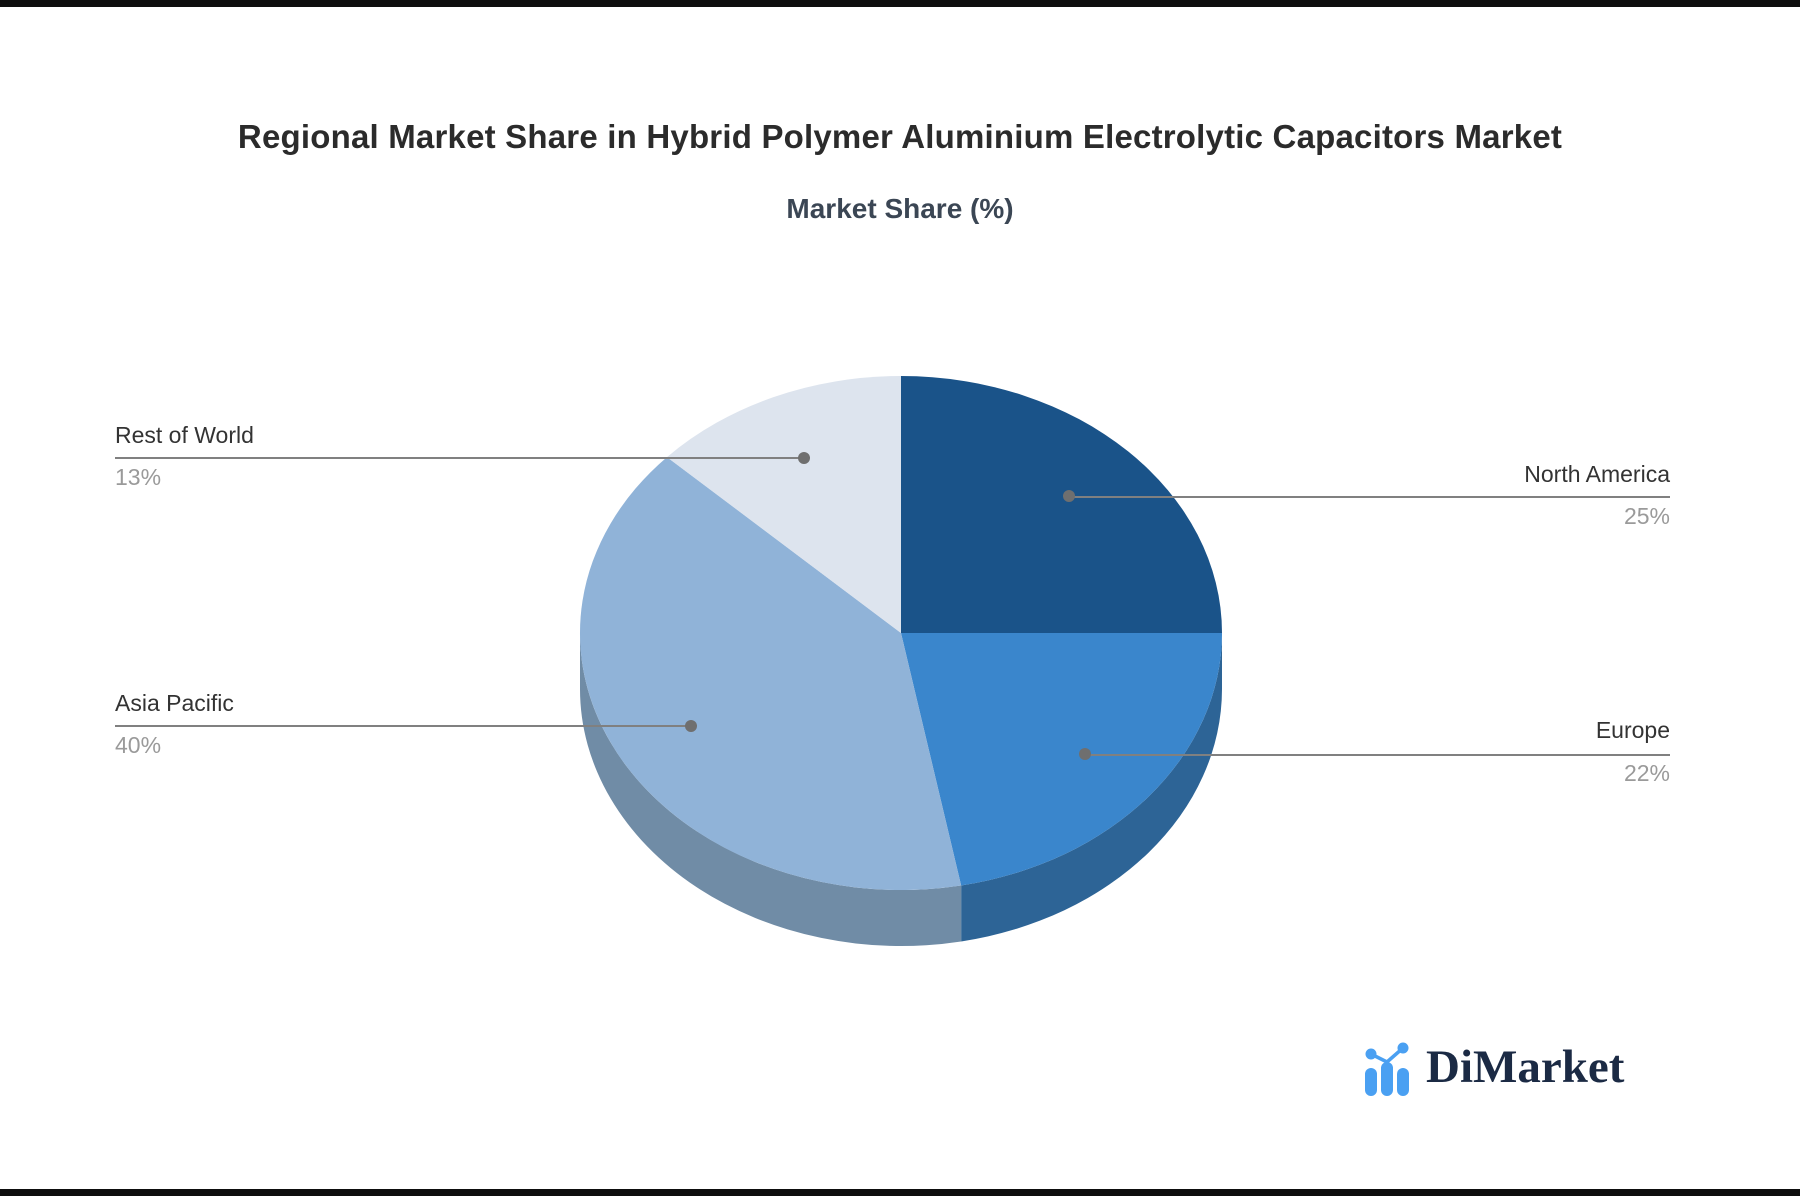 Image resolution: width=1800 pixels, height=1196 pixels. Describe the element at coordinates (460, 458) in the screenshot. I see `callout-line-rest-of-world` at that location.